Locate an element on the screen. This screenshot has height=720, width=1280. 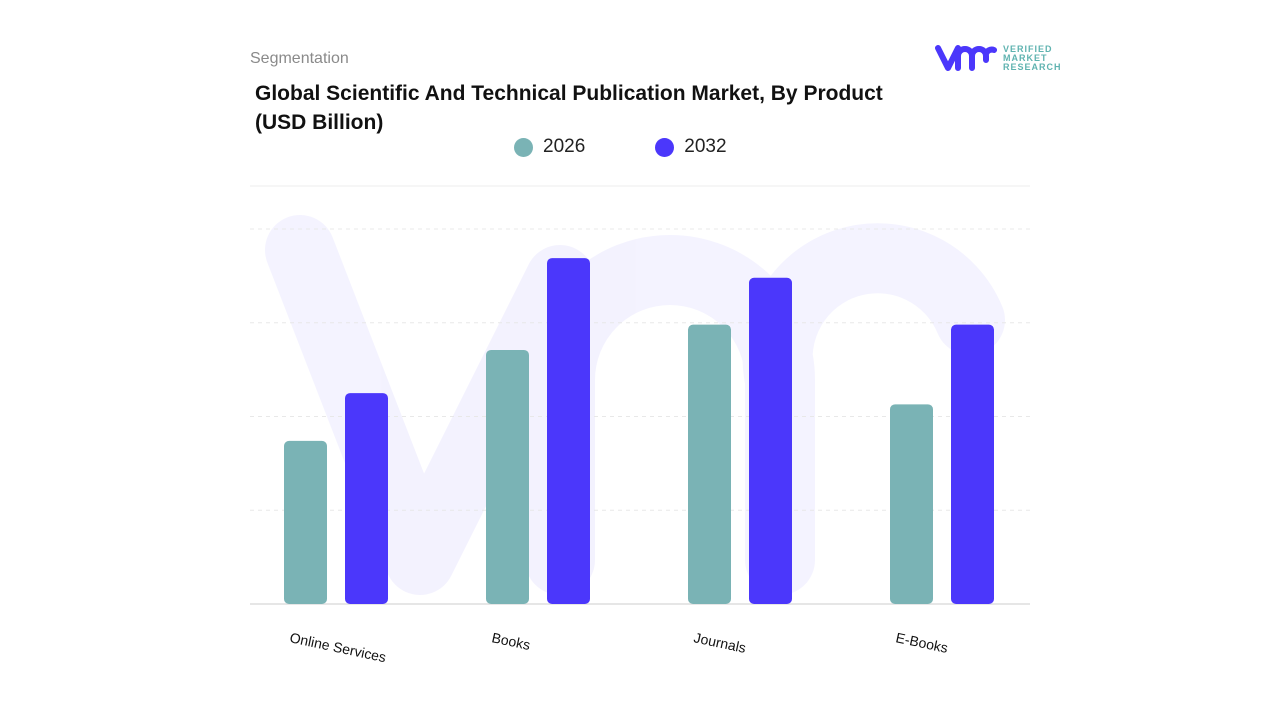
logo-line-3: RESEARCH is located at coordinates (1032, 66).